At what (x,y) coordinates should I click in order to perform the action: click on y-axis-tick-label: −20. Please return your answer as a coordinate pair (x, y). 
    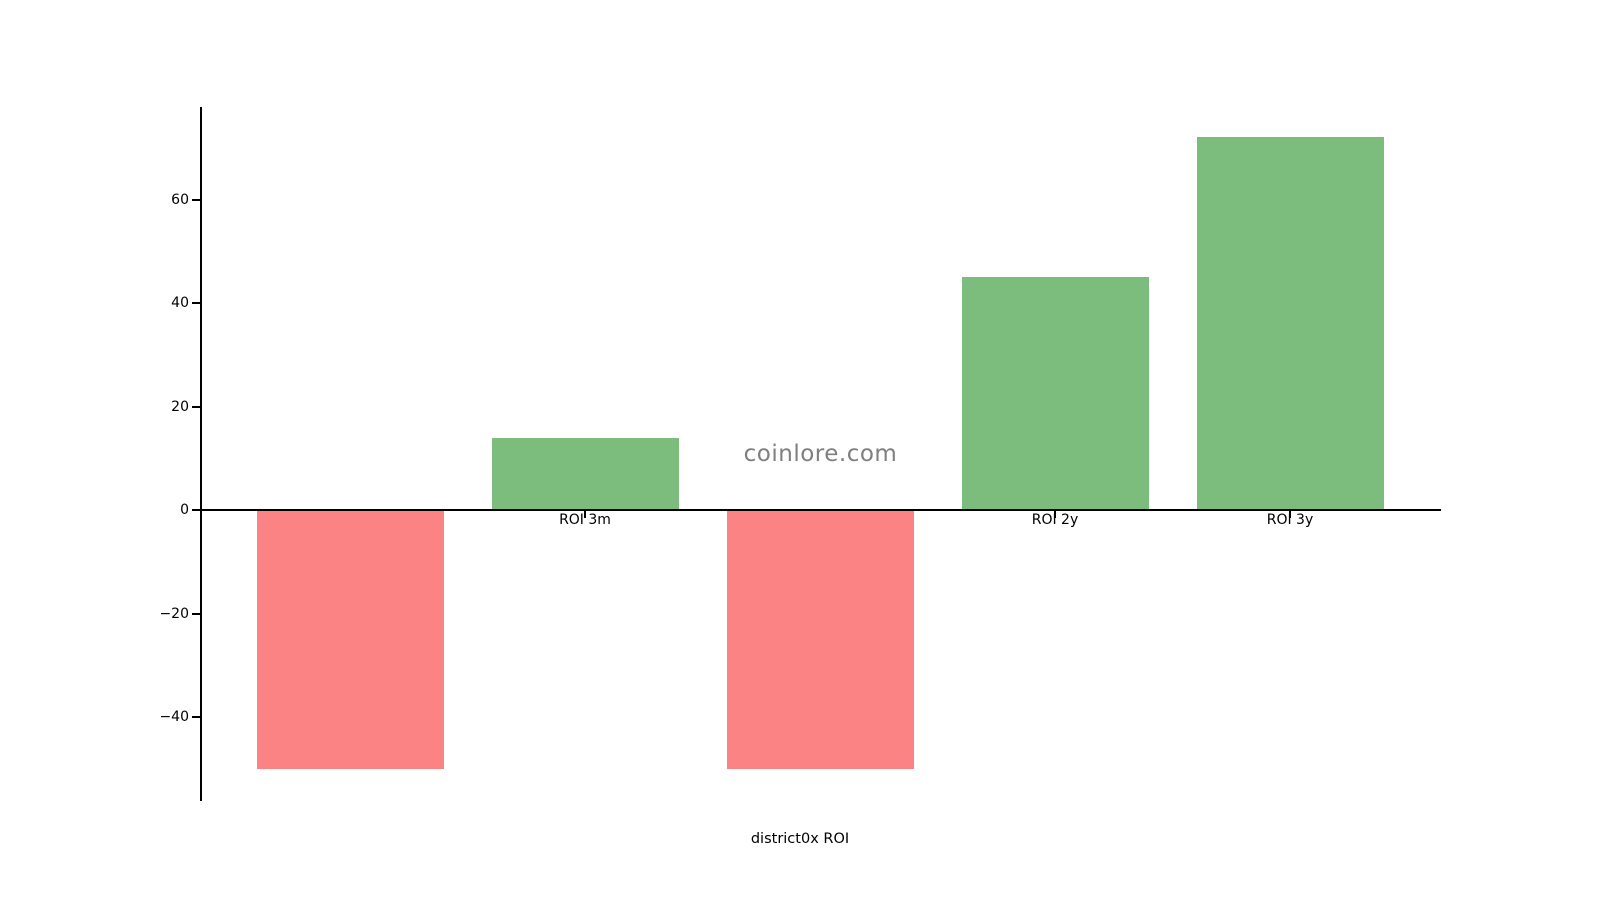
    Looking at the image, I should click on (174, 613).